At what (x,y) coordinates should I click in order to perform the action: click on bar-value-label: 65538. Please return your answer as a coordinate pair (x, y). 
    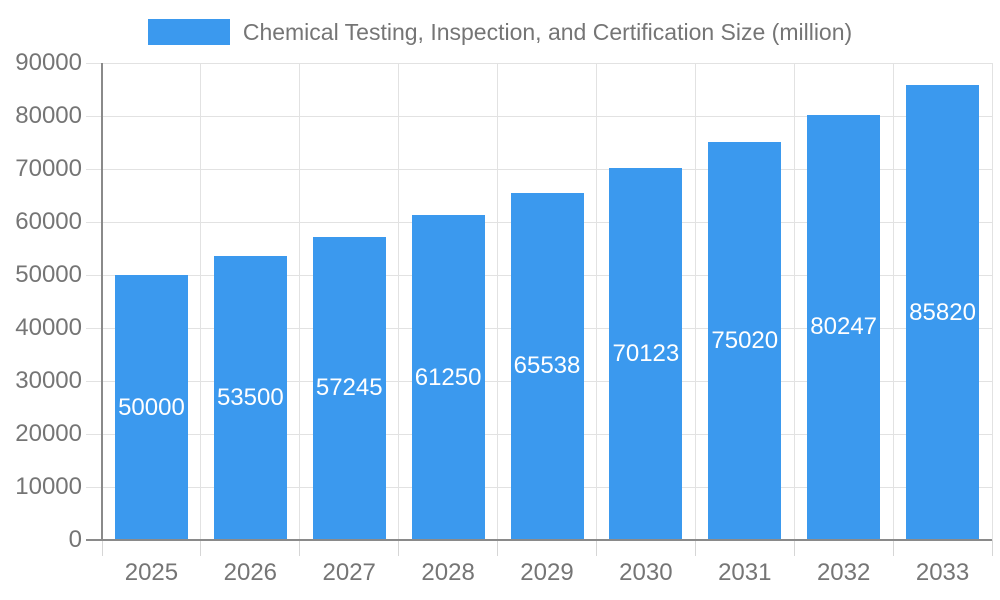
    Looking at the image, I should click on (547, 366).